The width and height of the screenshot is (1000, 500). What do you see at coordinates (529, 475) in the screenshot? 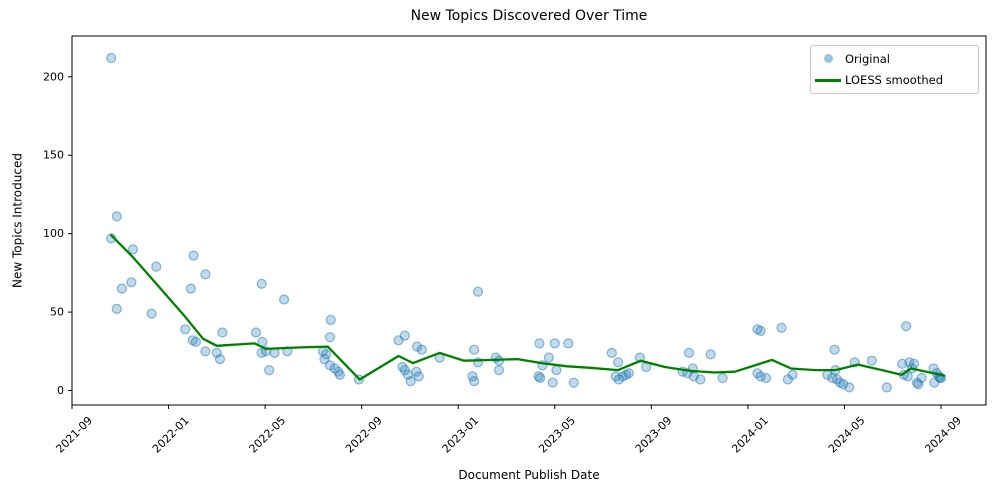
I see `x-axis-label: Document Publish Date` at bounding box center [529, 475].